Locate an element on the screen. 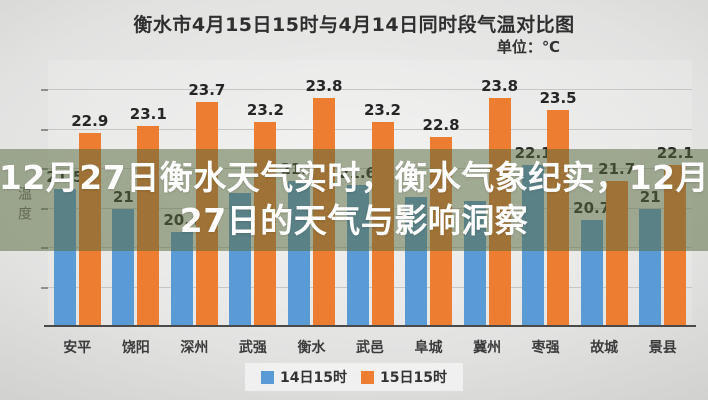  x-axis-label-安平: 安平 is located at coordinates (77, 348).